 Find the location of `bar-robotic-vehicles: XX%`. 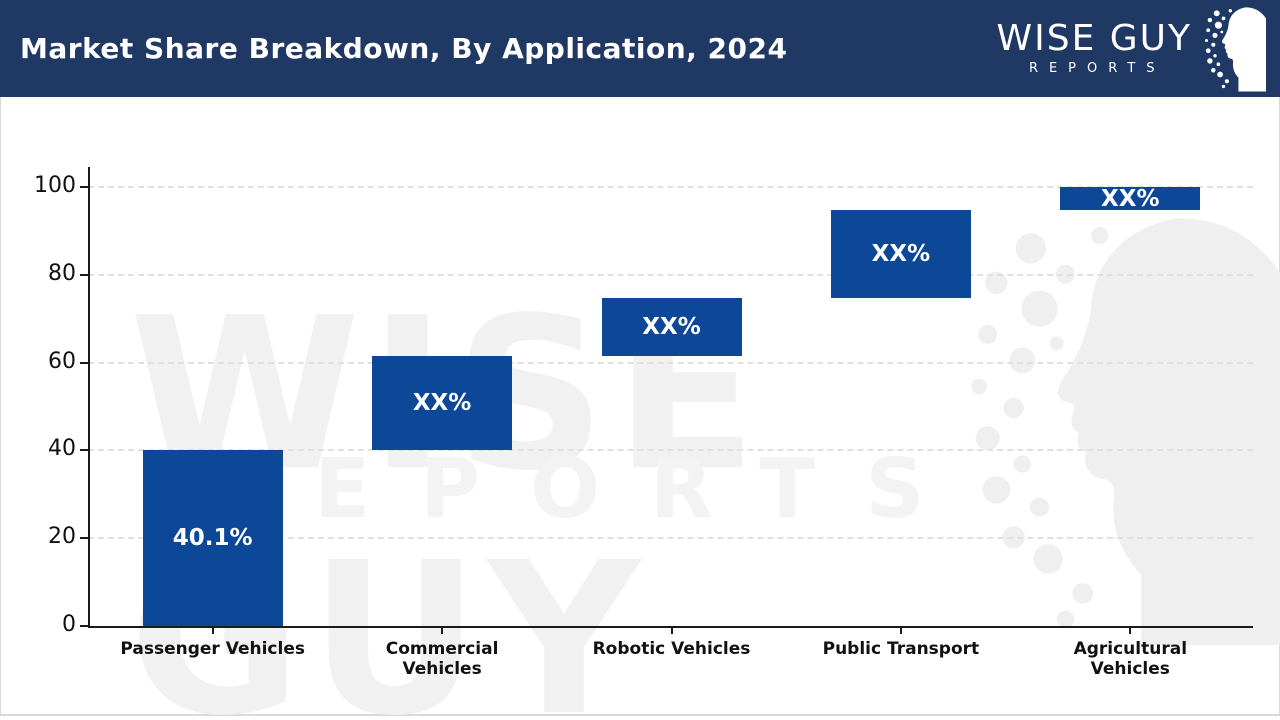

bar-robotic-vehicles: XX% is located at coordinates (671, 327).